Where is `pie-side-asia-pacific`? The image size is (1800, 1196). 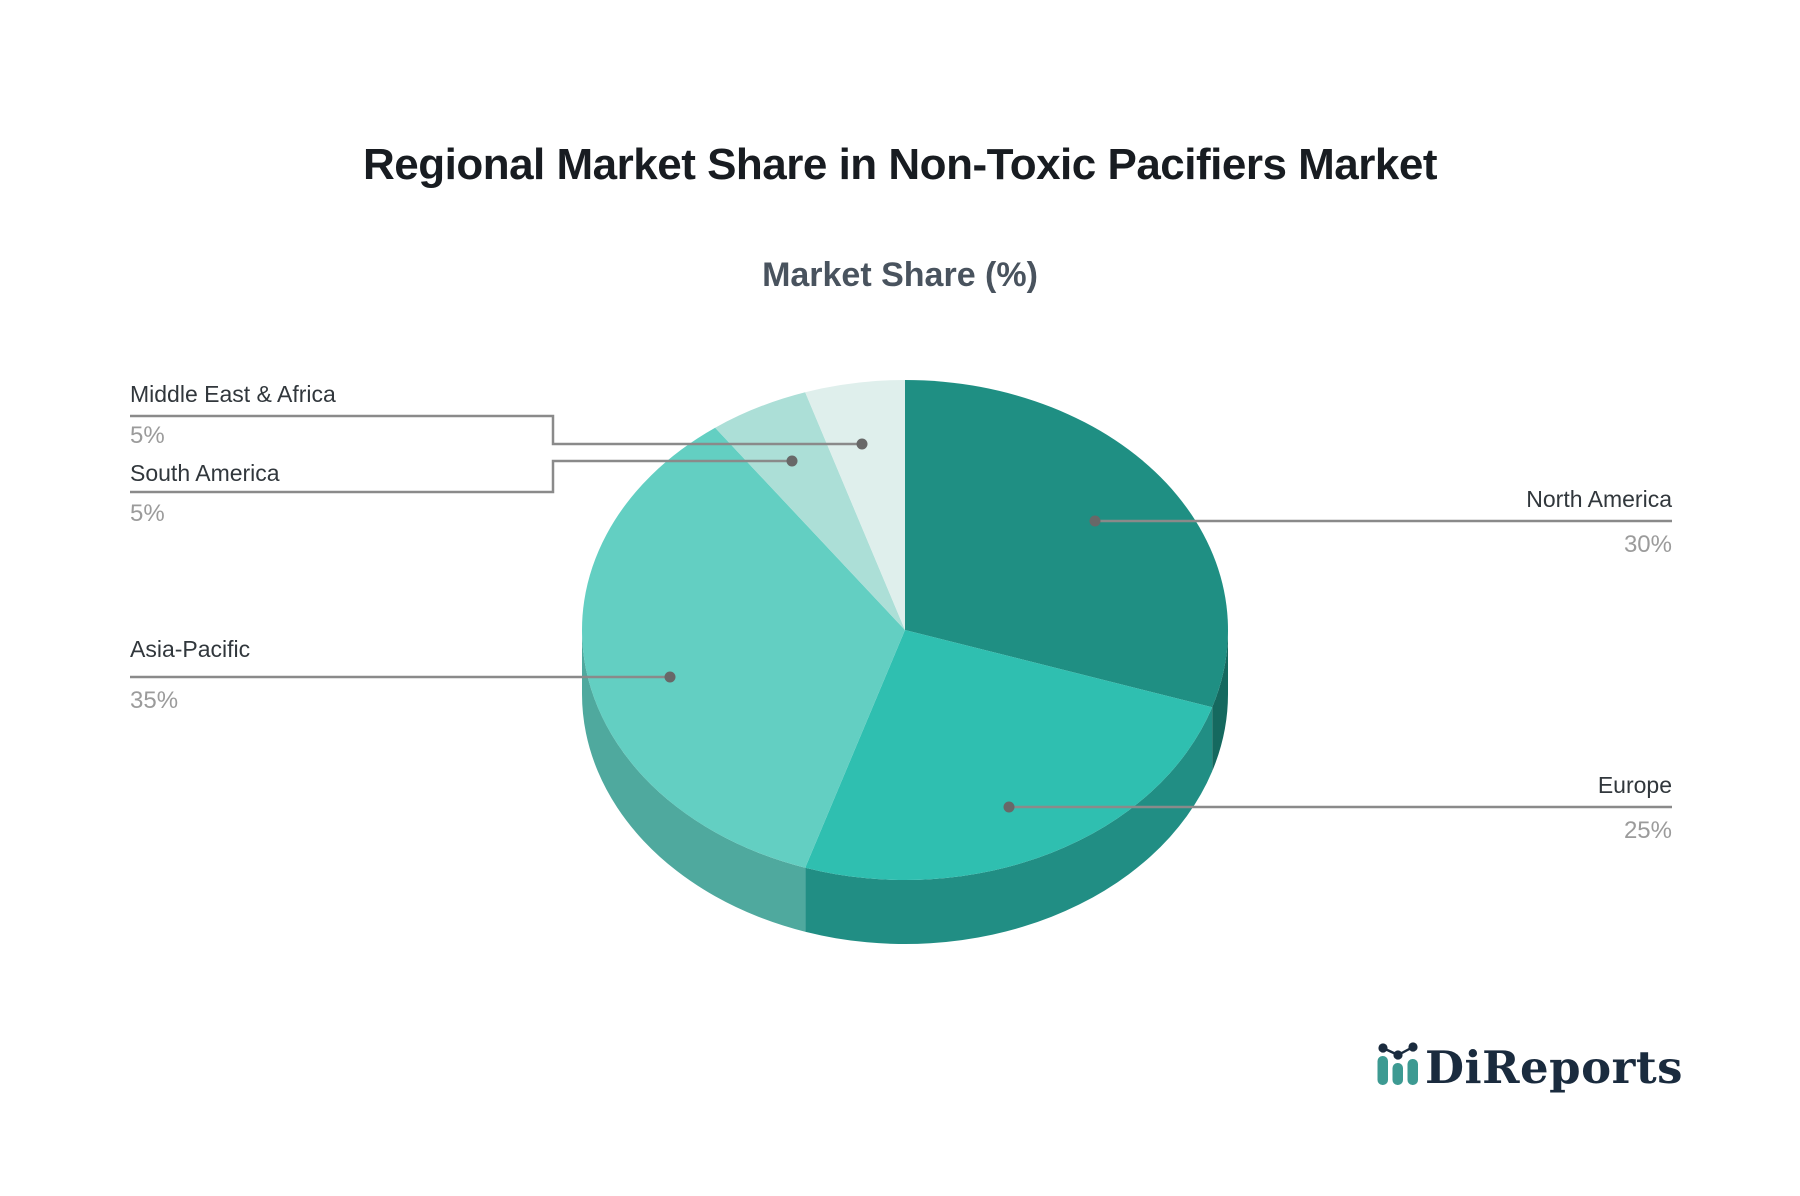
pie-side-asia-pacific is located at coordinates (694, 781).